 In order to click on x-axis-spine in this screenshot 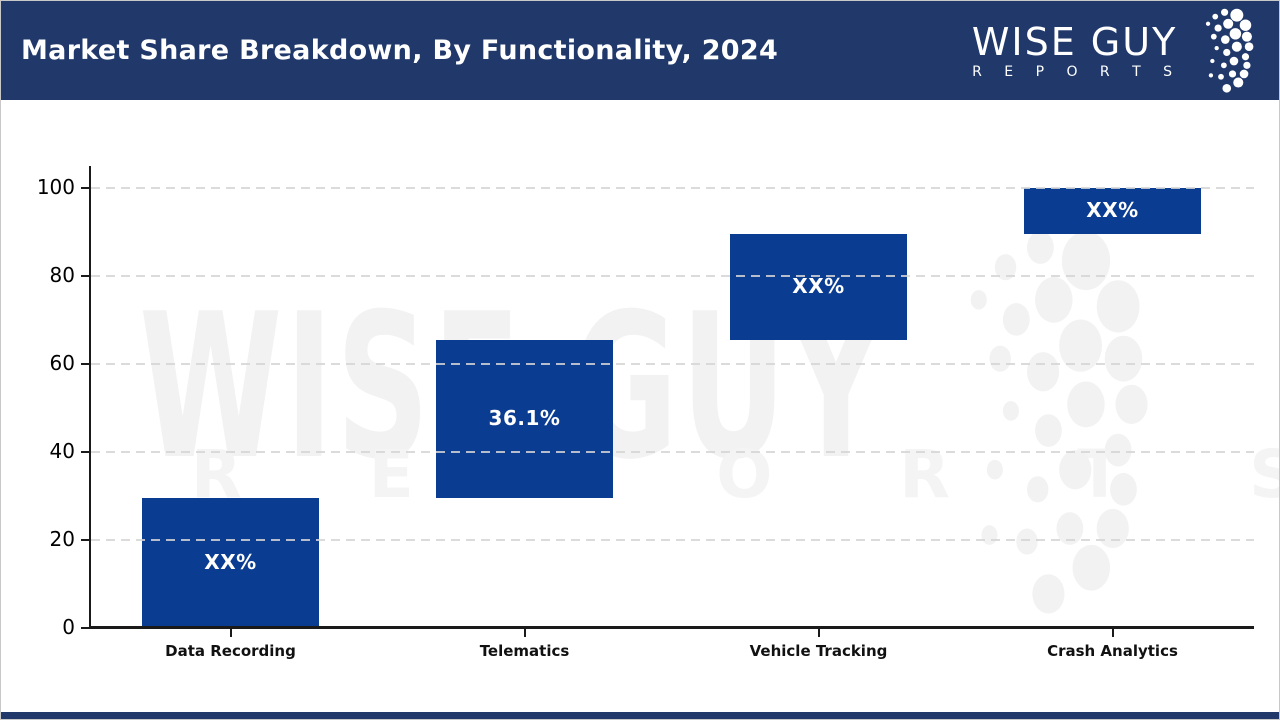, I will do `click(671, 627)`.